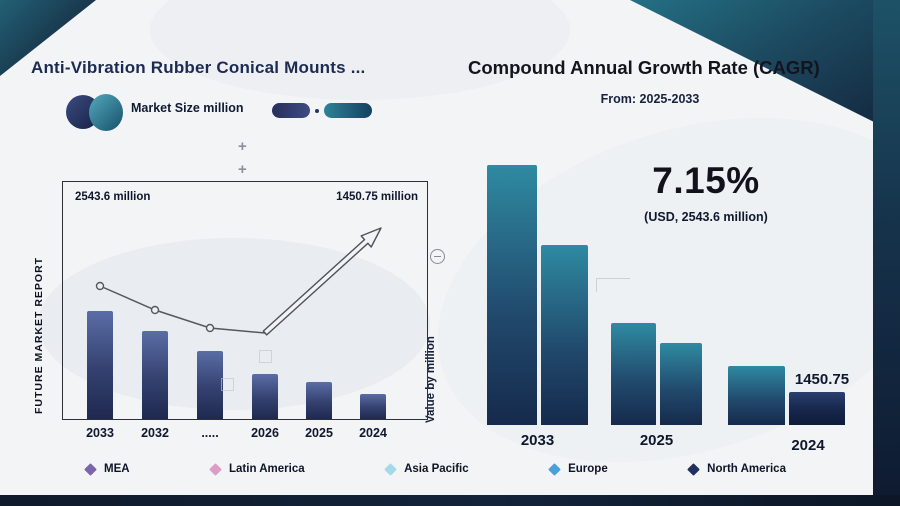 The height and width of the screenshot is (506, 900). I want to click on rbar-2025-a, so click(633, 374).